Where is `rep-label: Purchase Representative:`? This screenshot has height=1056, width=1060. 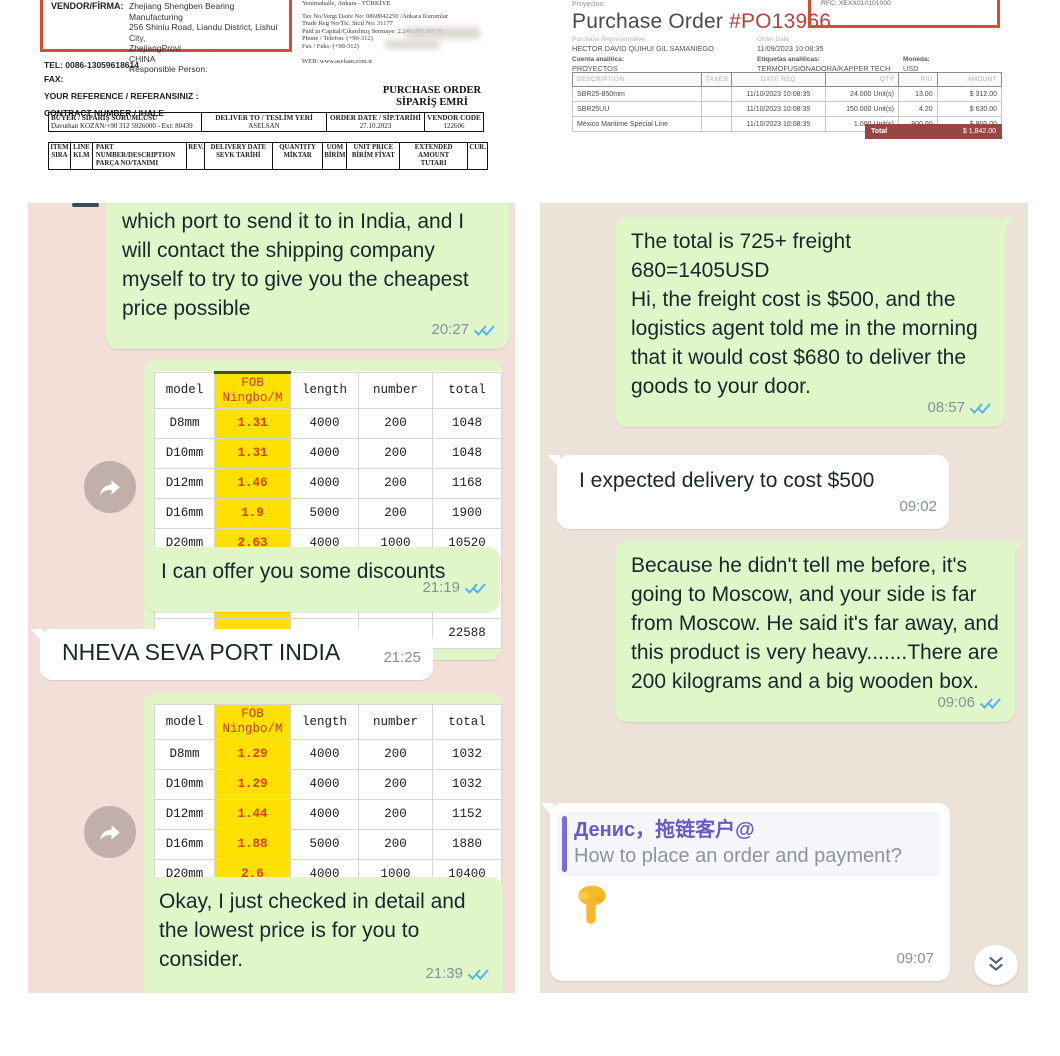 rep-label: Purchase Representative: is located at coordinates (609, 39).